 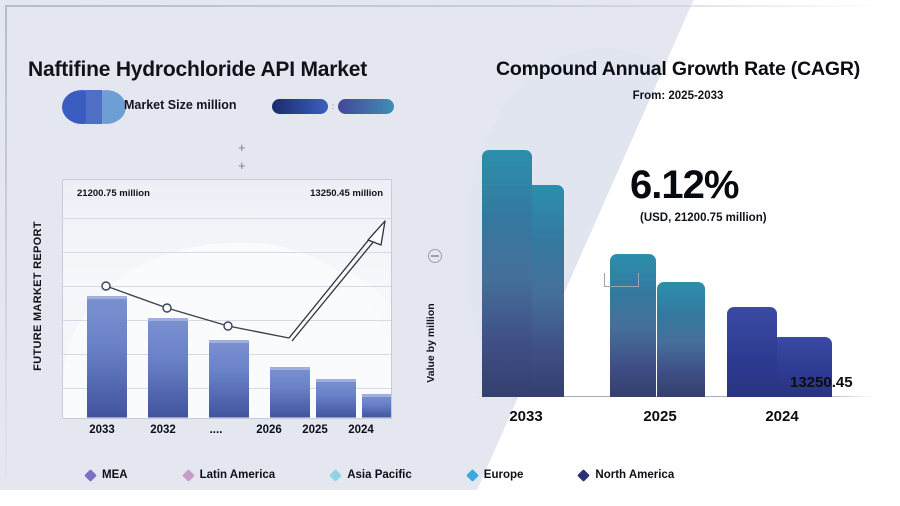 What do you see at coordinates (431, 343) in the screenshot?
I see `right-axis-label: Value by million` at bounding box center [431, 343].